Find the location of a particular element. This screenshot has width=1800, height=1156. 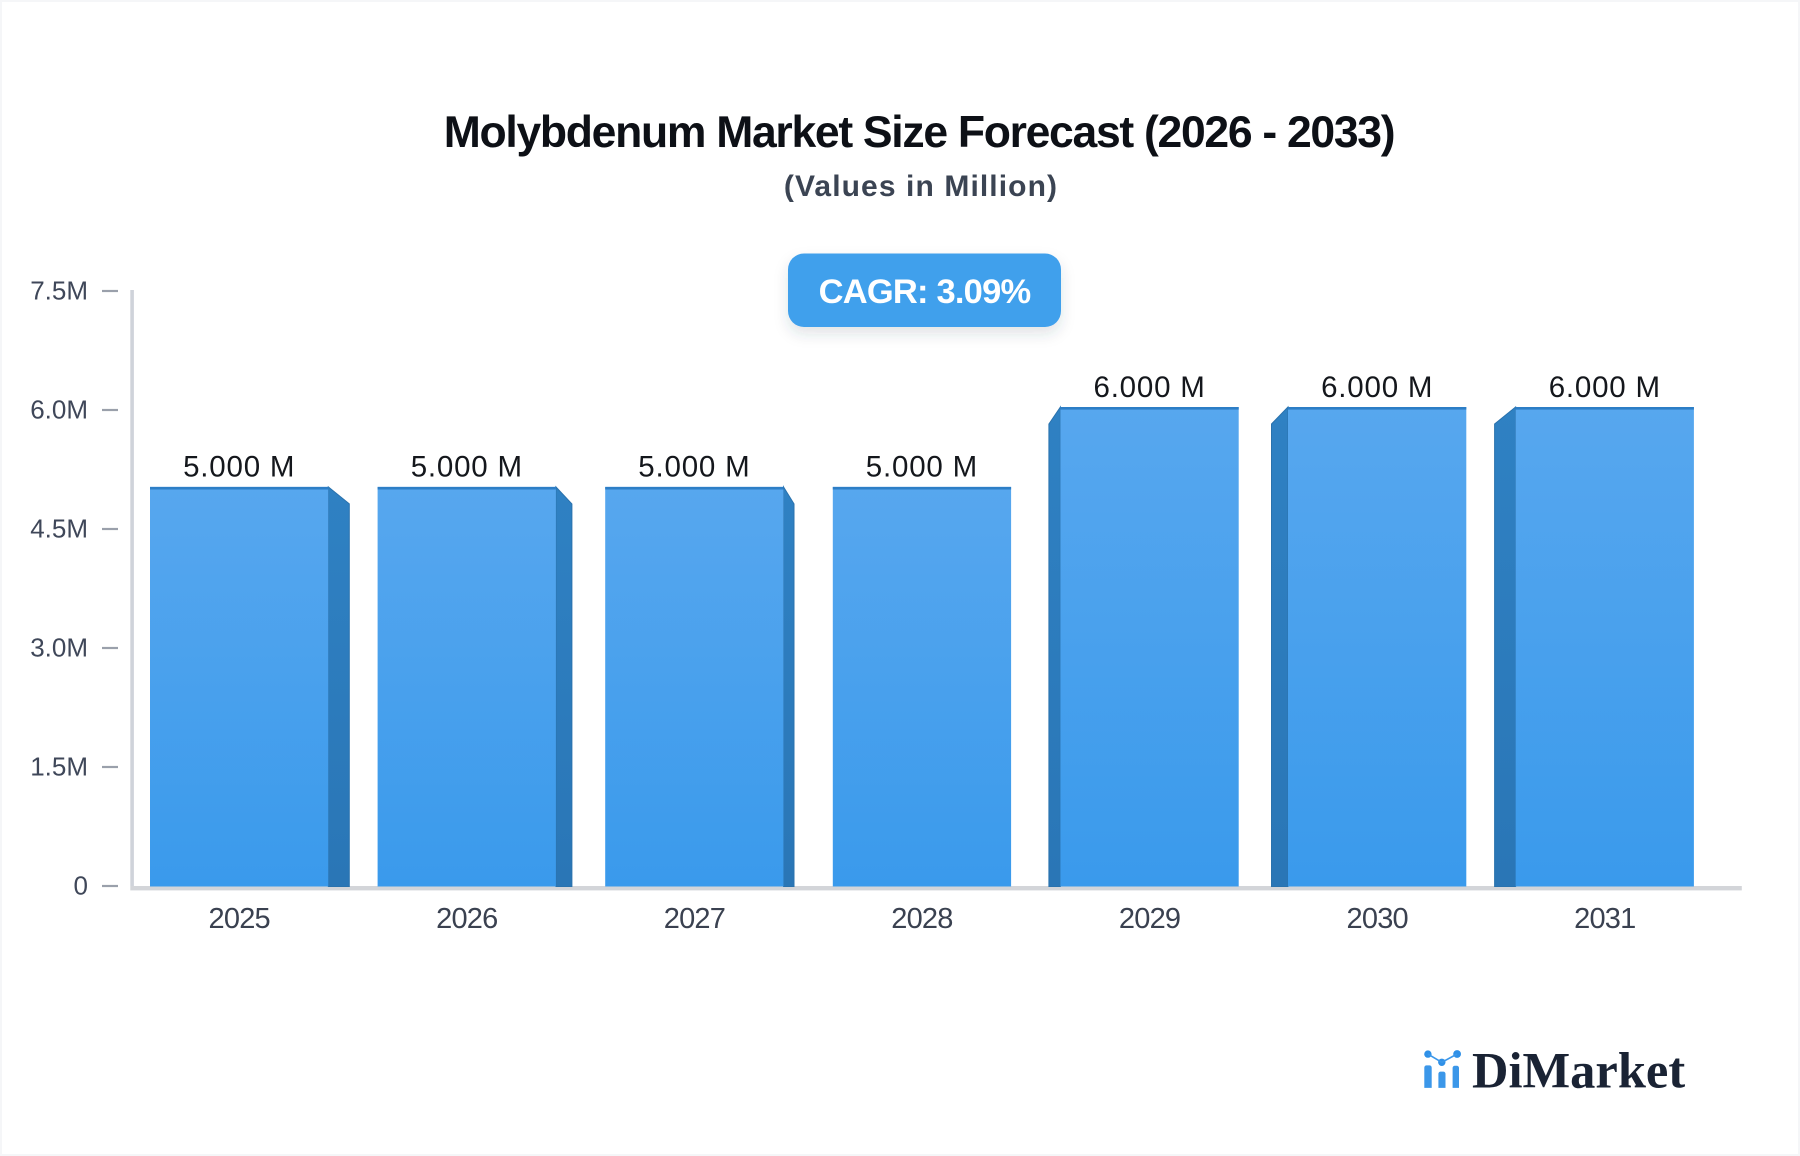

svg-text: 4.5M is located at coordinates (59, 528).